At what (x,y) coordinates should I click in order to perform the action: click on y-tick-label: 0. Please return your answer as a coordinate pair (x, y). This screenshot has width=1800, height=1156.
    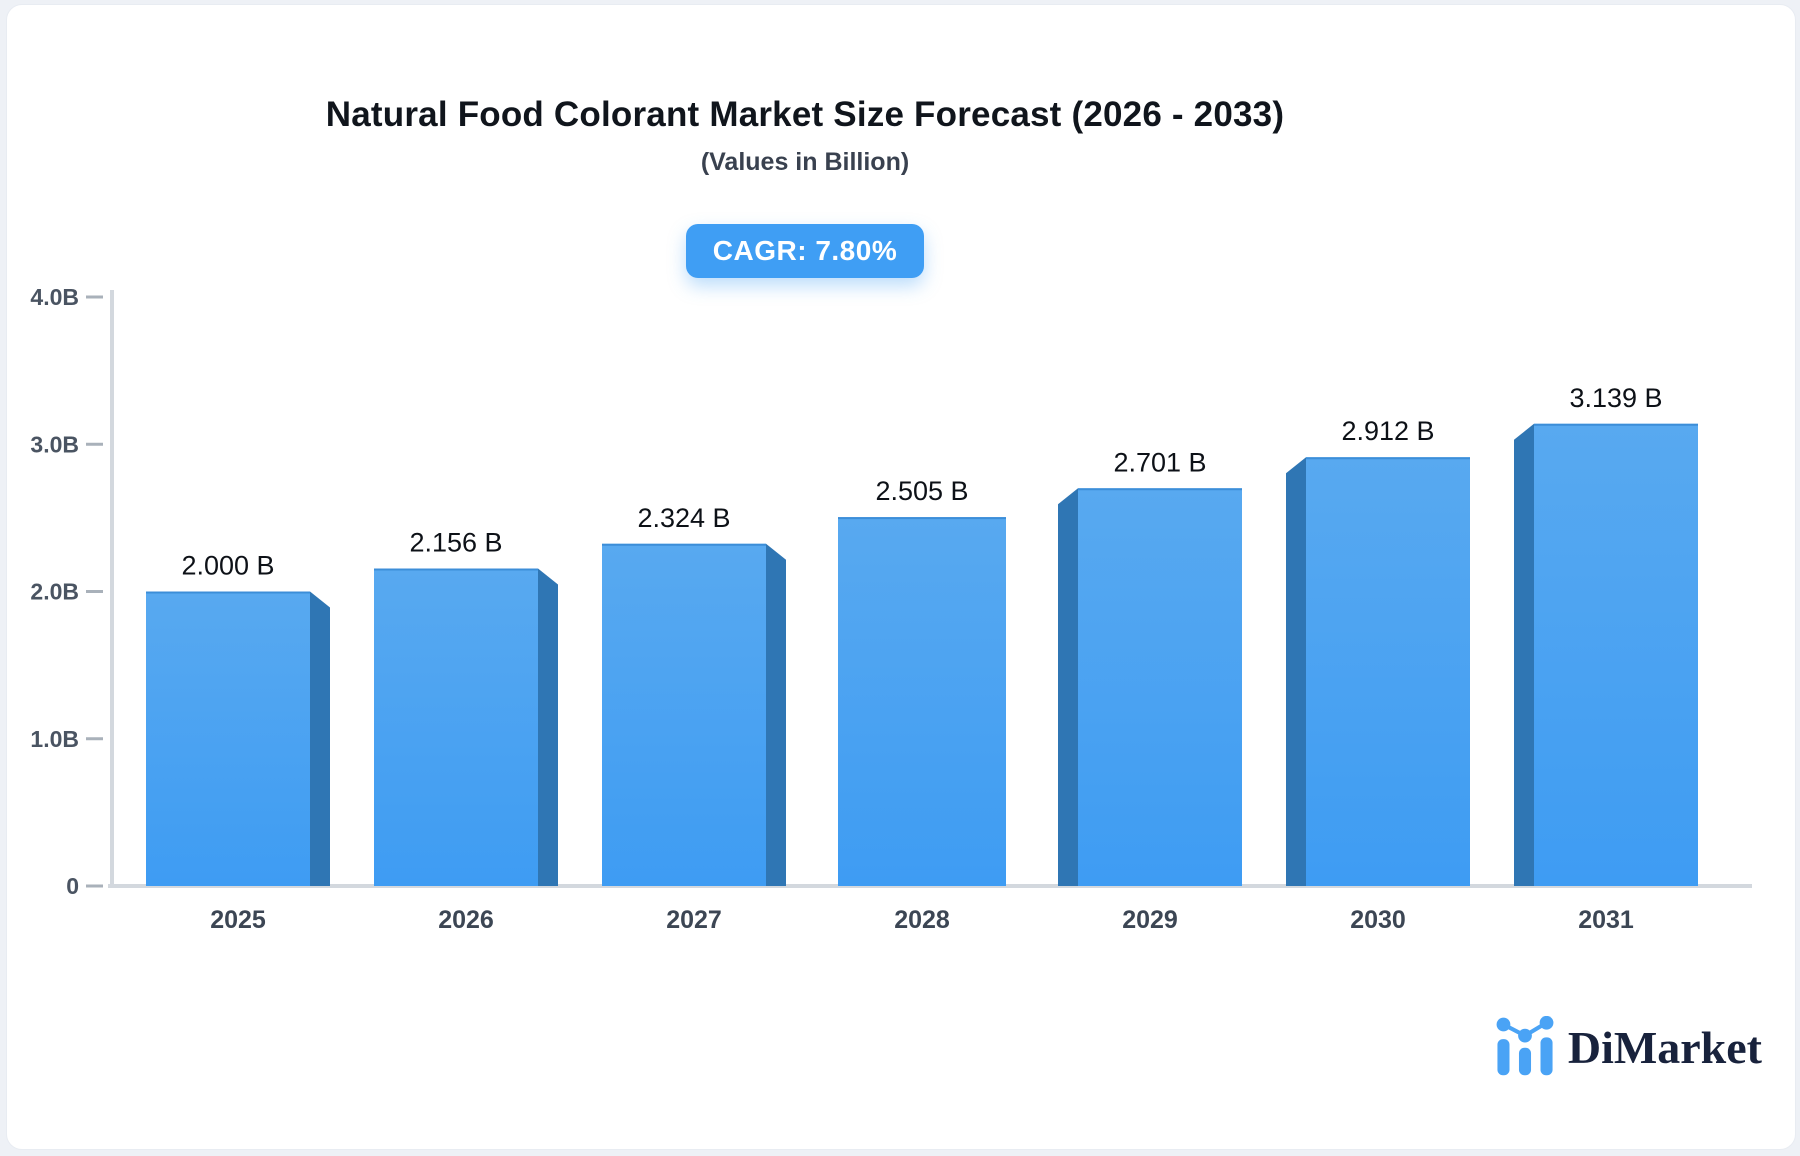
    Looking at the image, I should click on (72, 886).